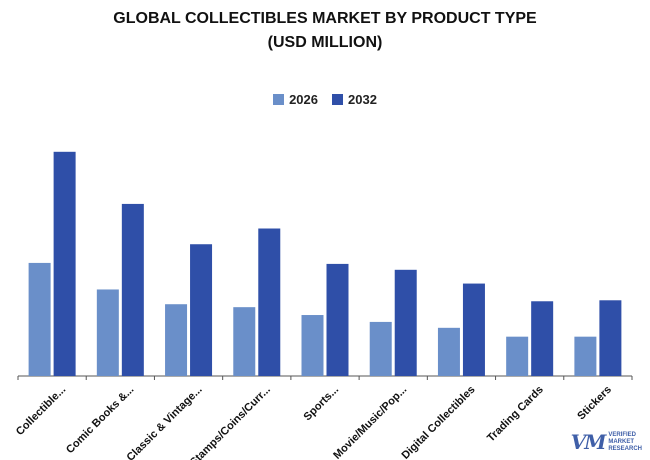 The image size is (650, 460). What do you see at coordinates (303, 99) in the screenshot?
I see `legend-label-2026: 2026` at bounding box center [303, 99].